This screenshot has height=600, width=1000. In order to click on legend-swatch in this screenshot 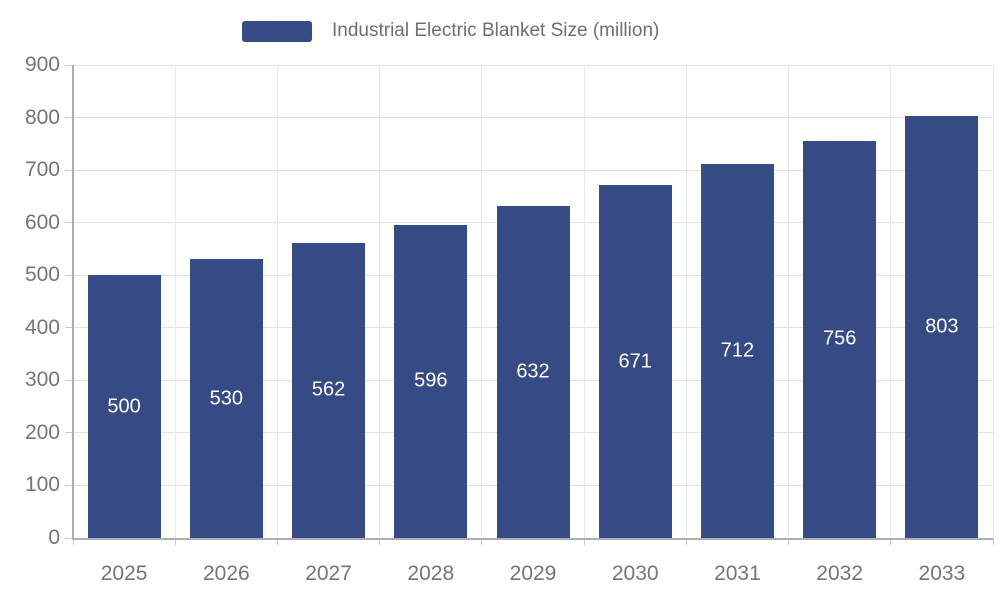, I will do `click(277, 31)`.